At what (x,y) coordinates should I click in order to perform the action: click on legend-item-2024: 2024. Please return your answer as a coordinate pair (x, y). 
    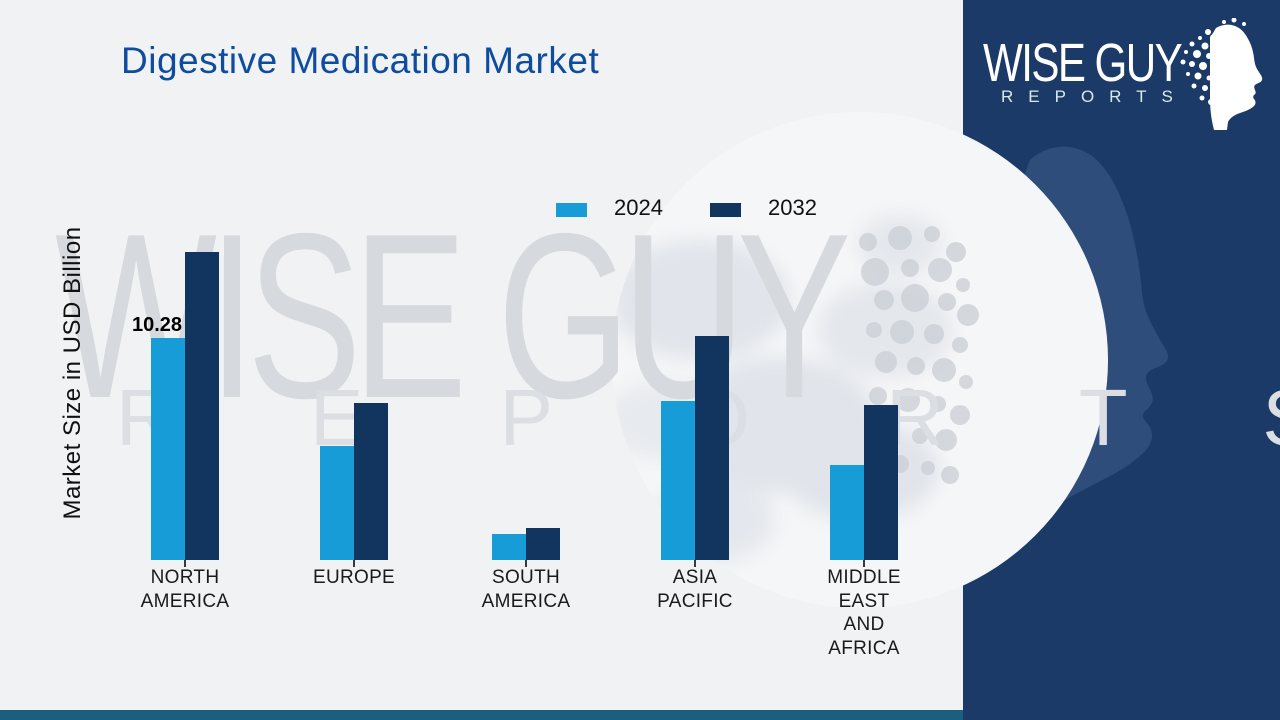
    Looking at the image, I should click on (609, 208).